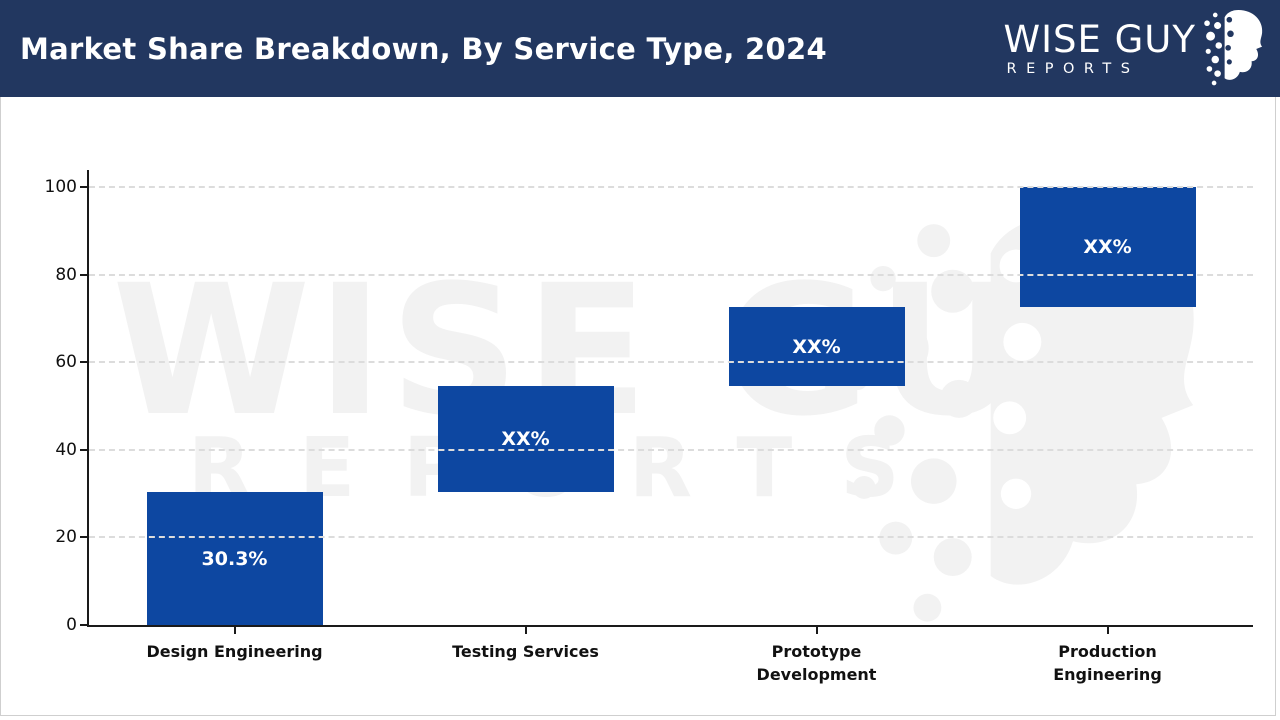 The height and width of the screenshot is (720, 1280). I want to click on x-tick-label: Prototype Development, so click(816, 663).